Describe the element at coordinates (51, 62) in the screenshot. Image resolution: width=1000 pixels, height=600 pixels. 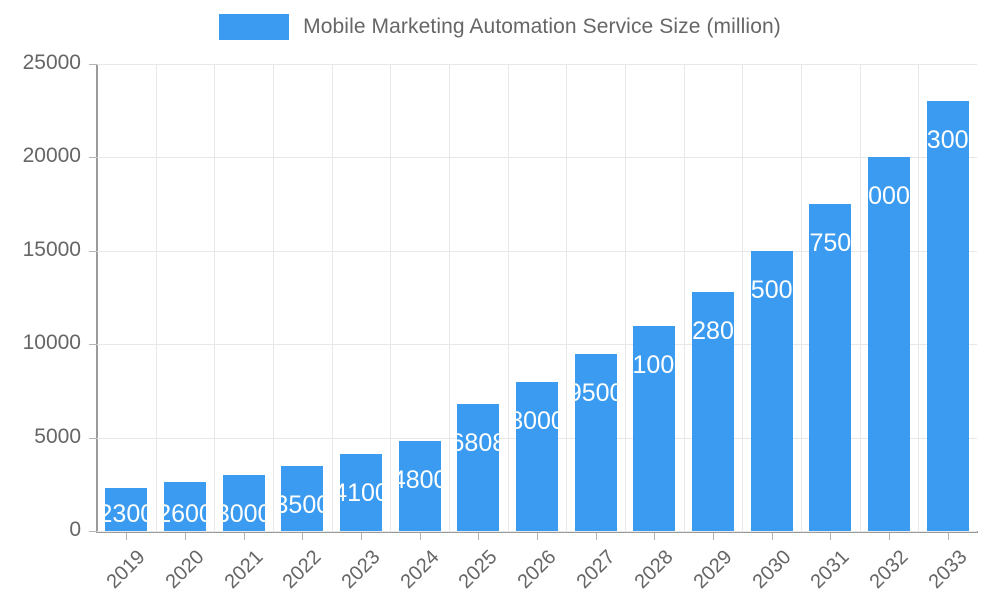
I see `y-tick-label: 25000` at that location.